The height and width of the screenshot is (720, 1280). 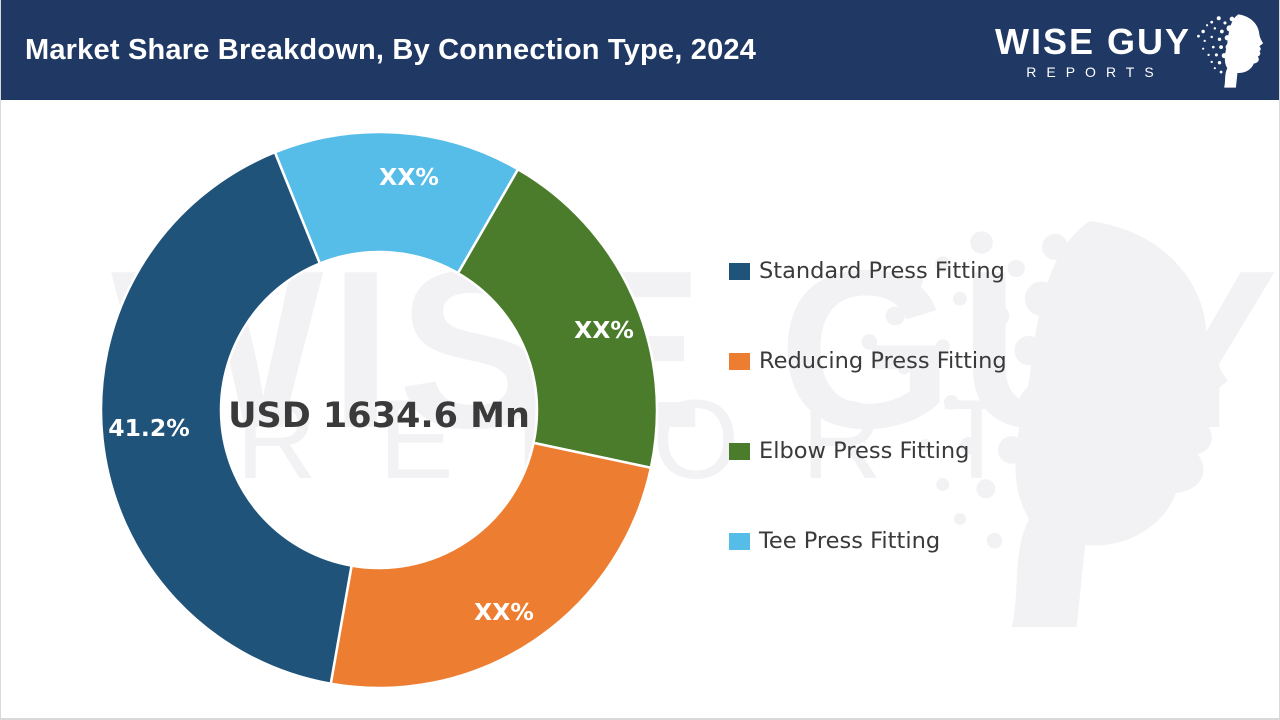 What do you see at coordinates (504, 612) in the screenshot?
I see `slice-label-reducing: XX%` at bounding box center [504, 612].